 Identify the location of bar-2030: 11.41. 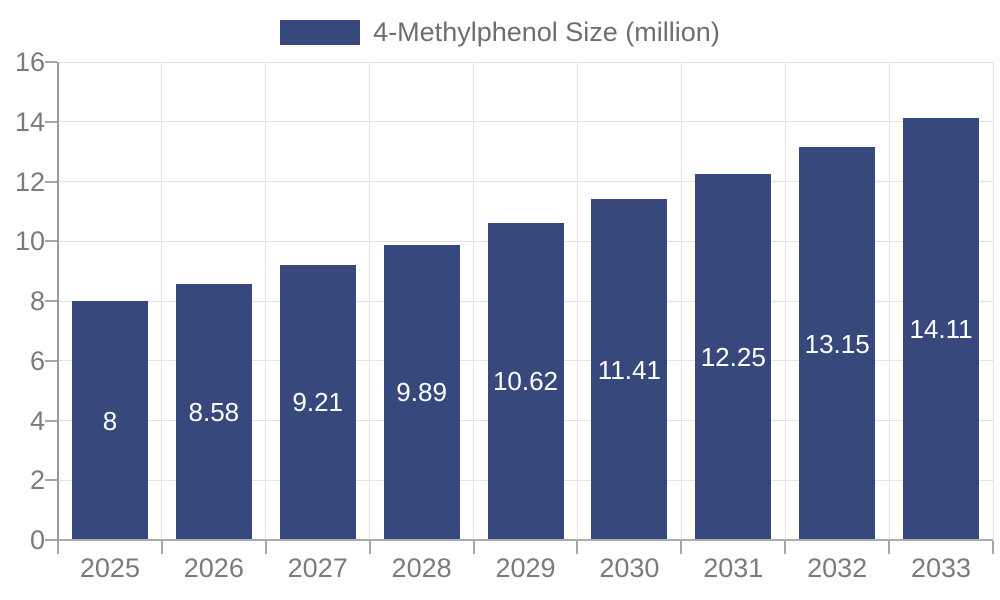
(629, 369).